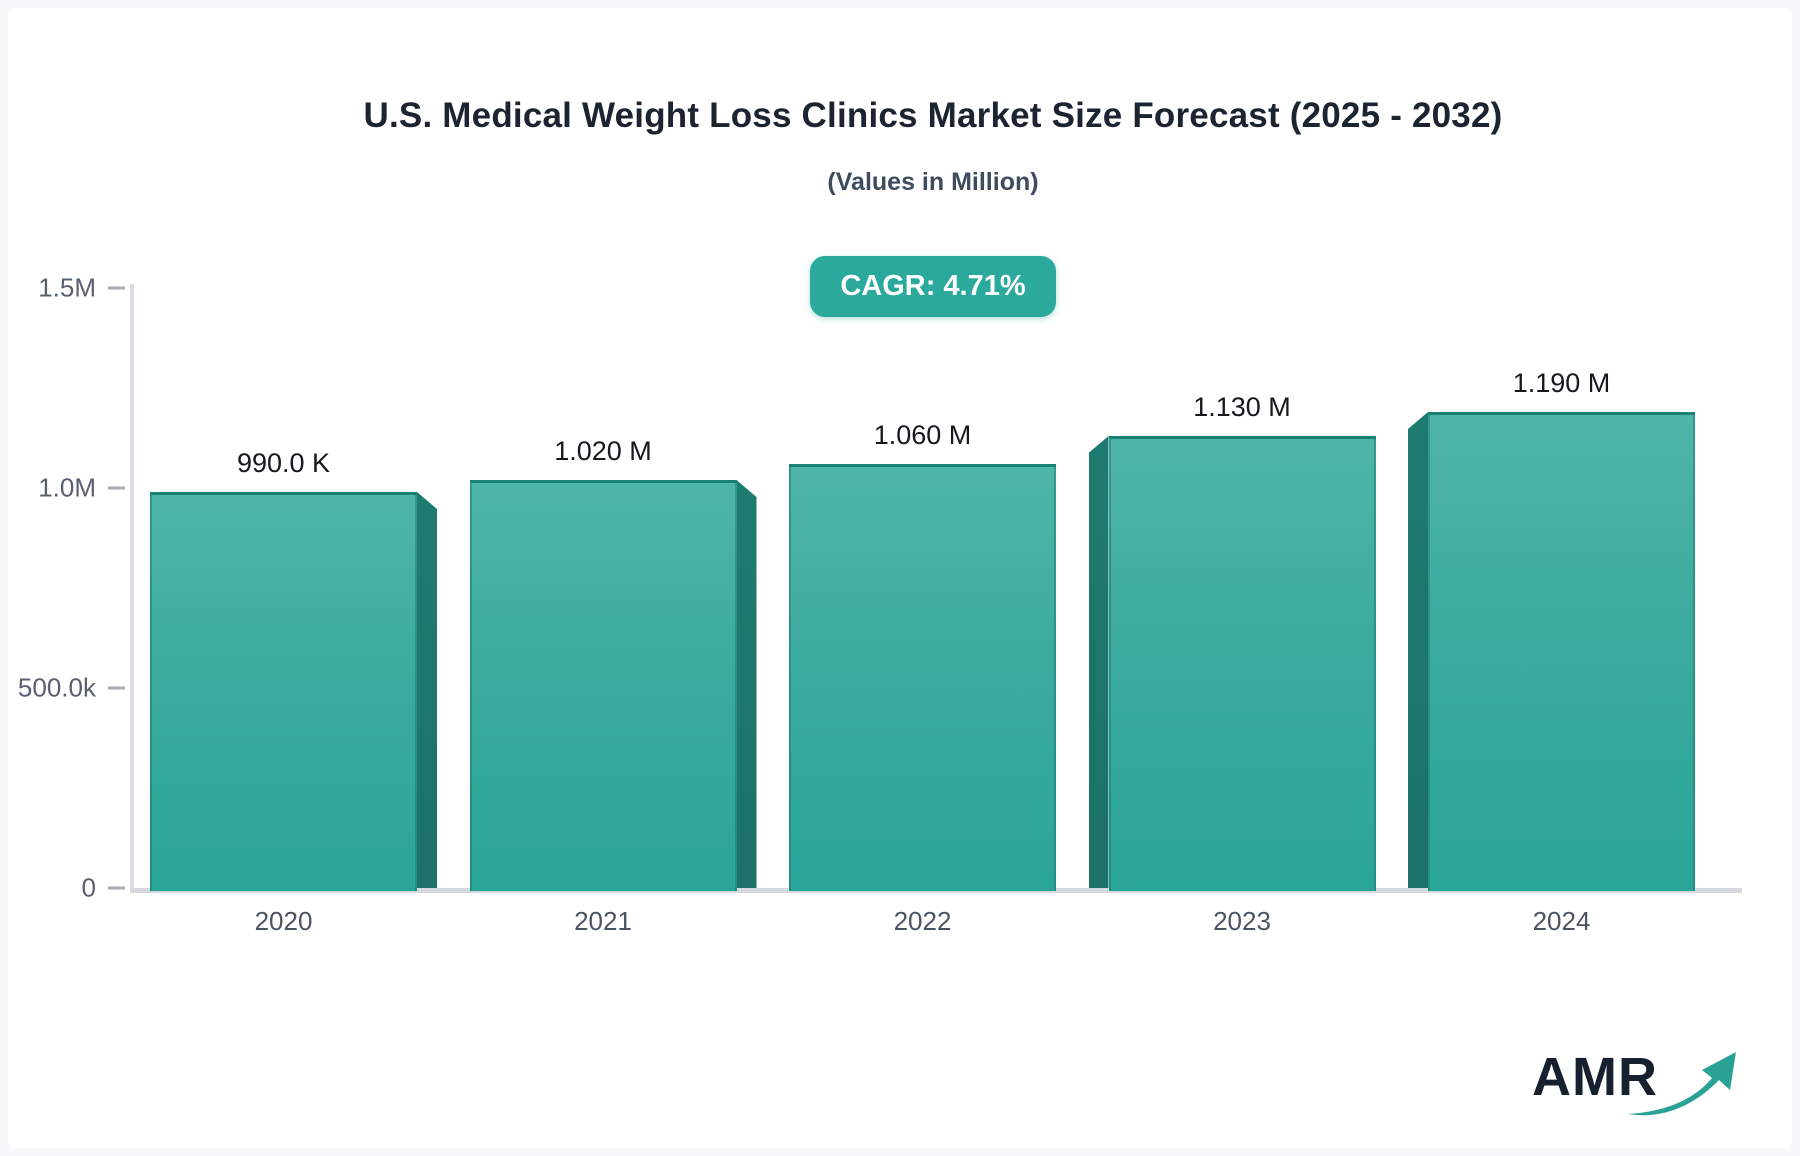  What do you see at coordinates (56, 687) in the screenshot?
I see `y-axis-tick-label: 500.0k` at bounding box center [56, 687].